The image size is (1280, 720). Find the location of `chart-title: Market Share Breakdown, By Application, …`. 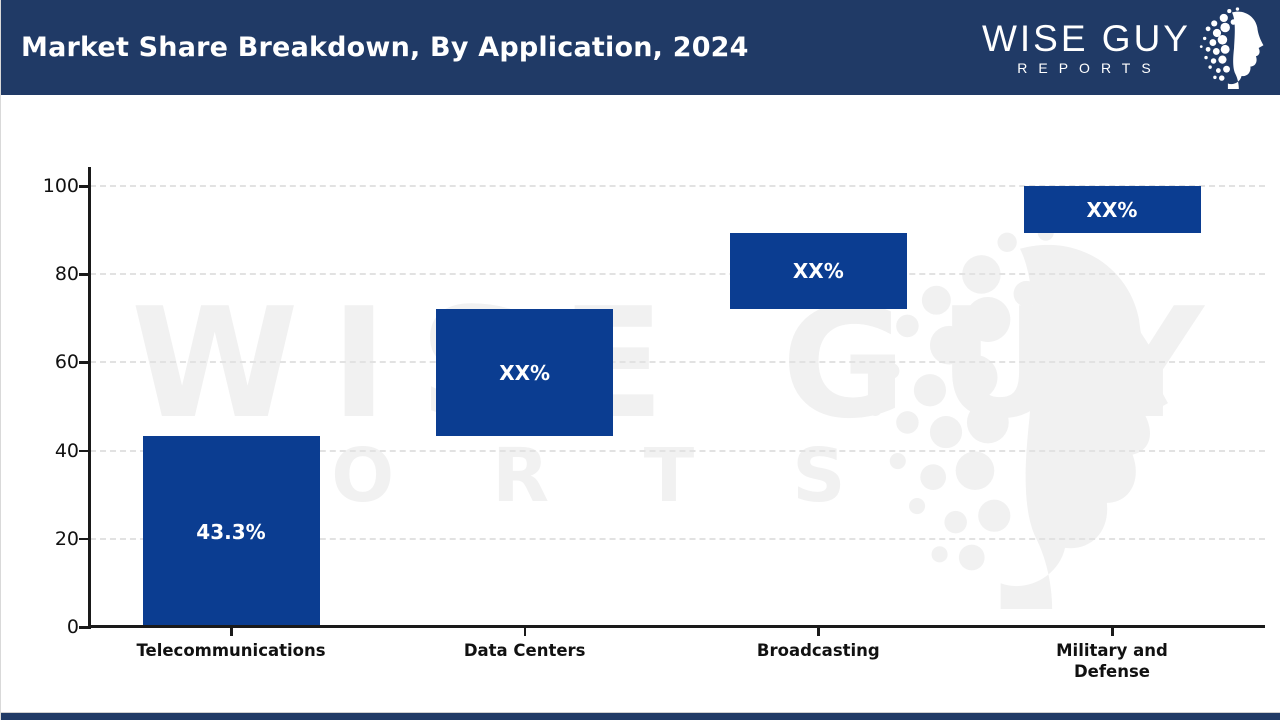

chart-title: Market Share Breakdown, By Application, … is located at coordinates (385, 47).